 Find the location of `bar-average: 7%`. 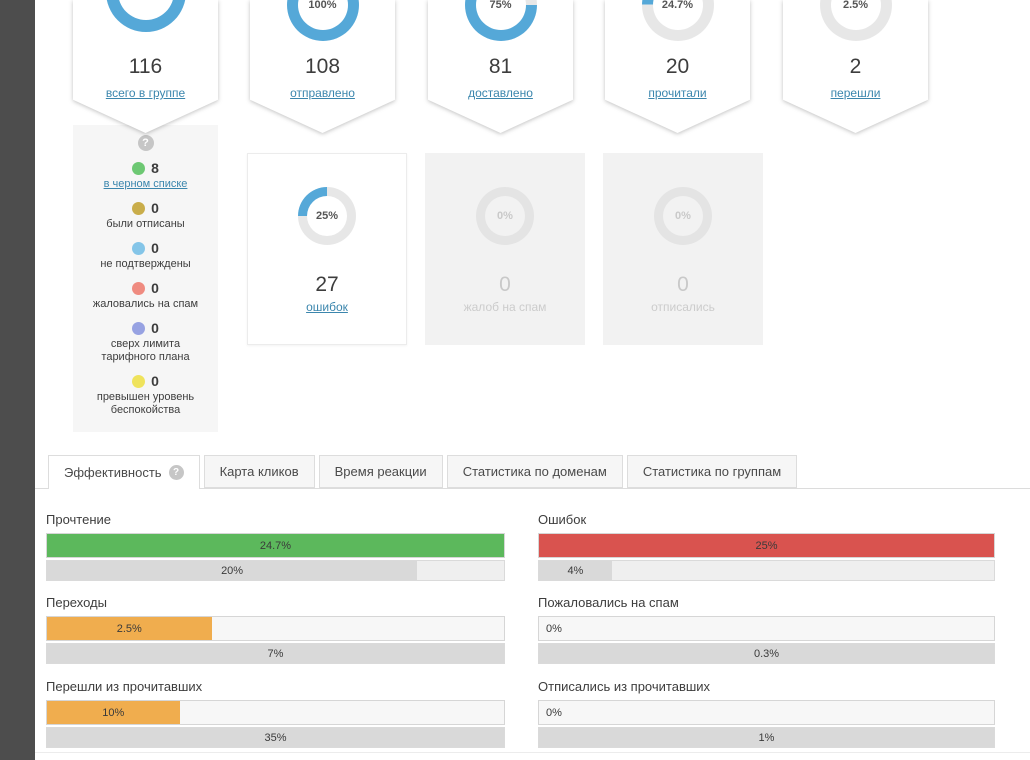

bar-average: 7% is located at coordinates (275, 653).